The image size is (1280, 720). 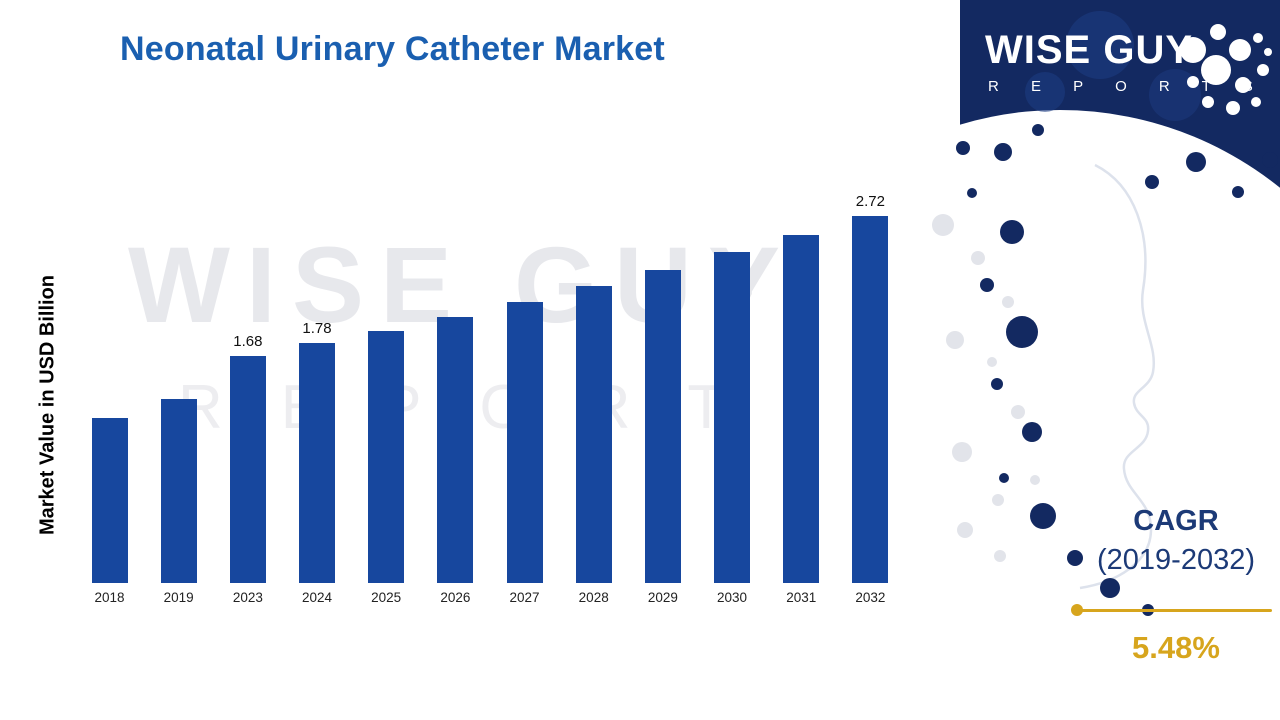 What do you see at coordinates (732, 417) in the screenshot?
I see `bar-2030` at bounding box center [732, 417].